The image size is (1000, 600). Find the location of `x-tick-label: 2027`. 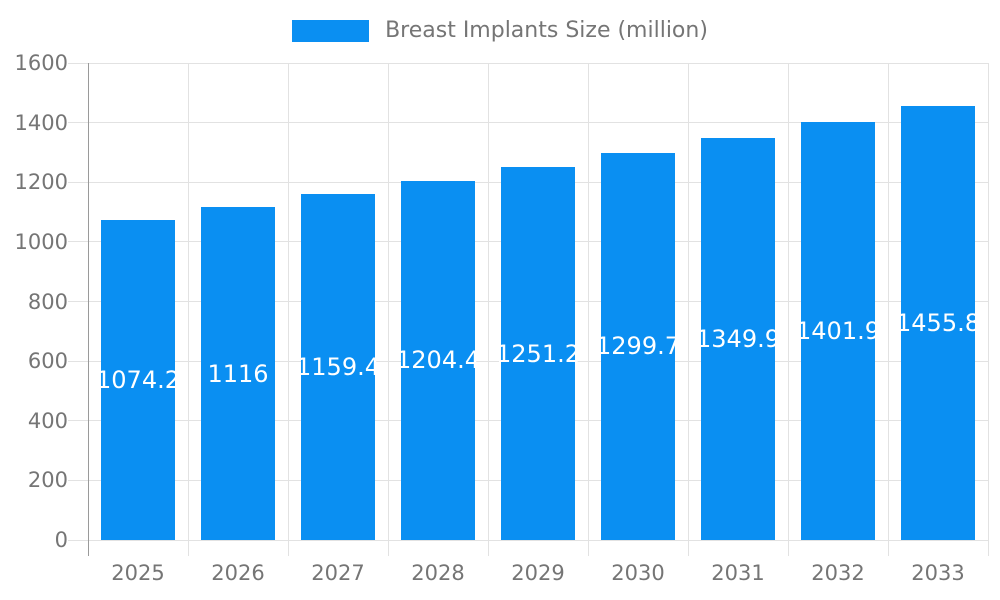

x-tick-label: 2027 is located at coordinates (338, 573).